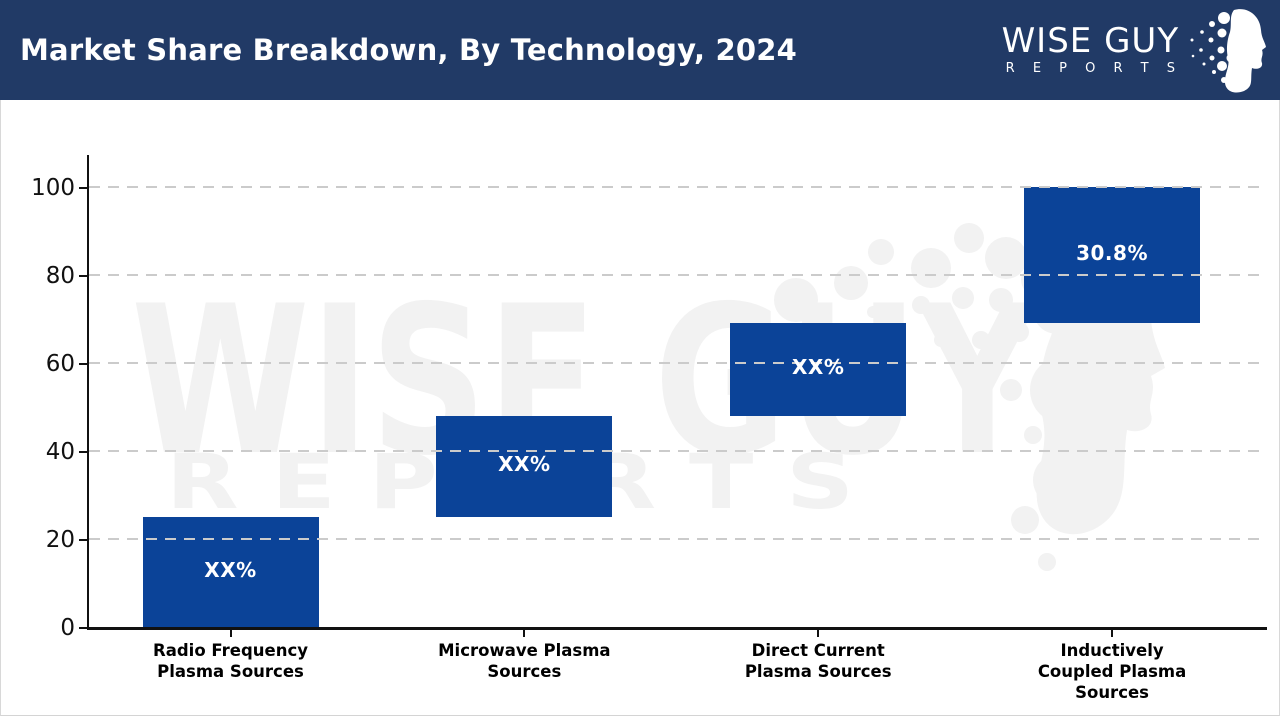  Describe the element at coordinates (231, 661) in the screenshot. I see `x-category-label: Radio Frequency Plasma Sources` at that location.